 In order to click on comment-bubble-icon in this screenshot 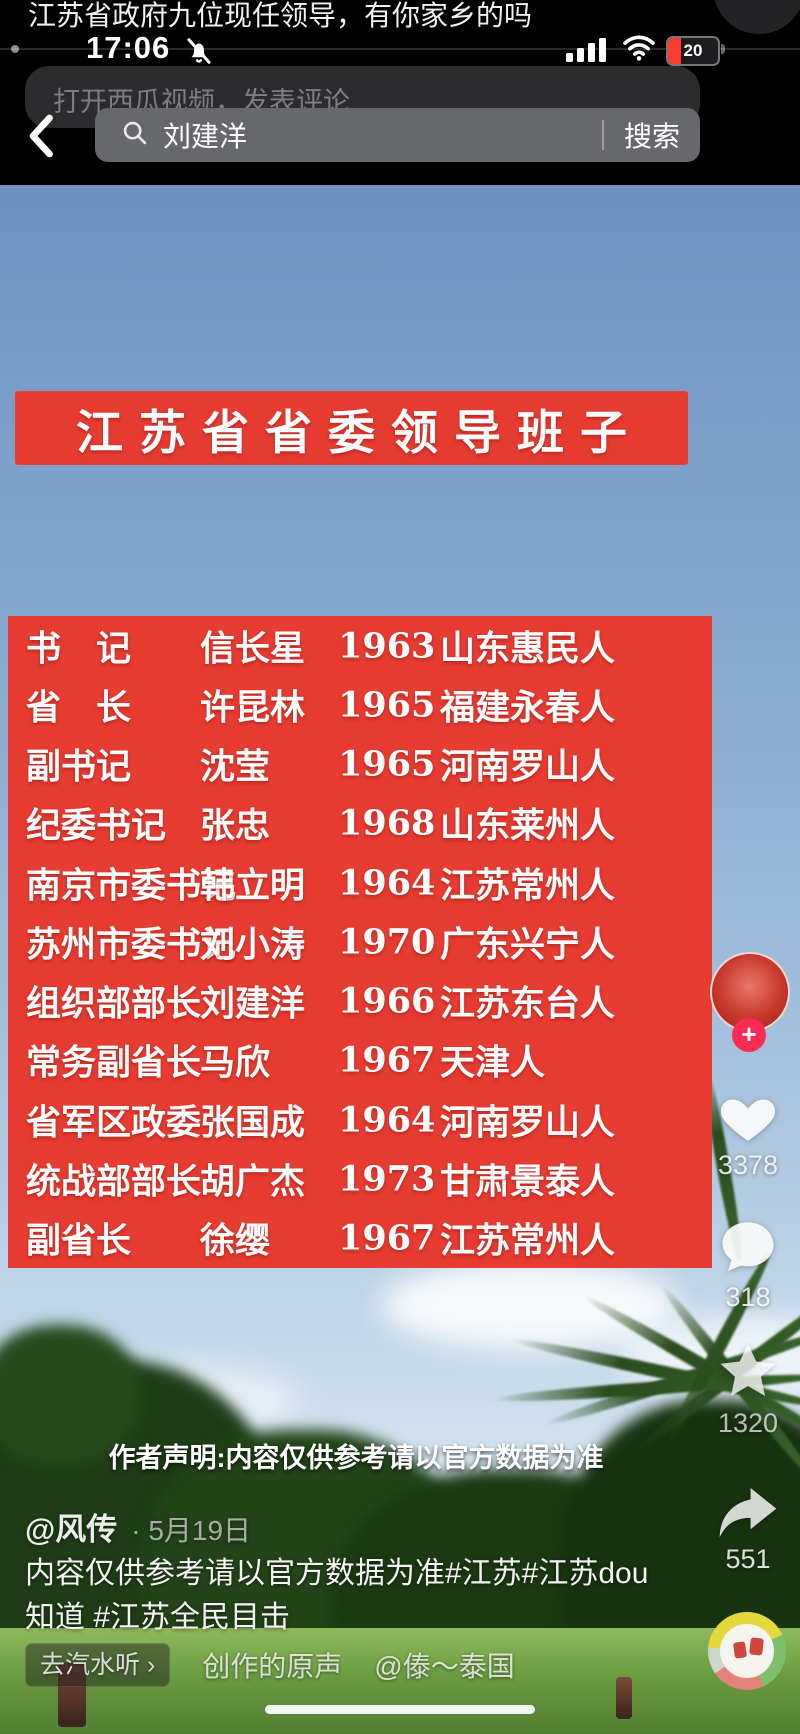, I will do `click(748, 1248)`.